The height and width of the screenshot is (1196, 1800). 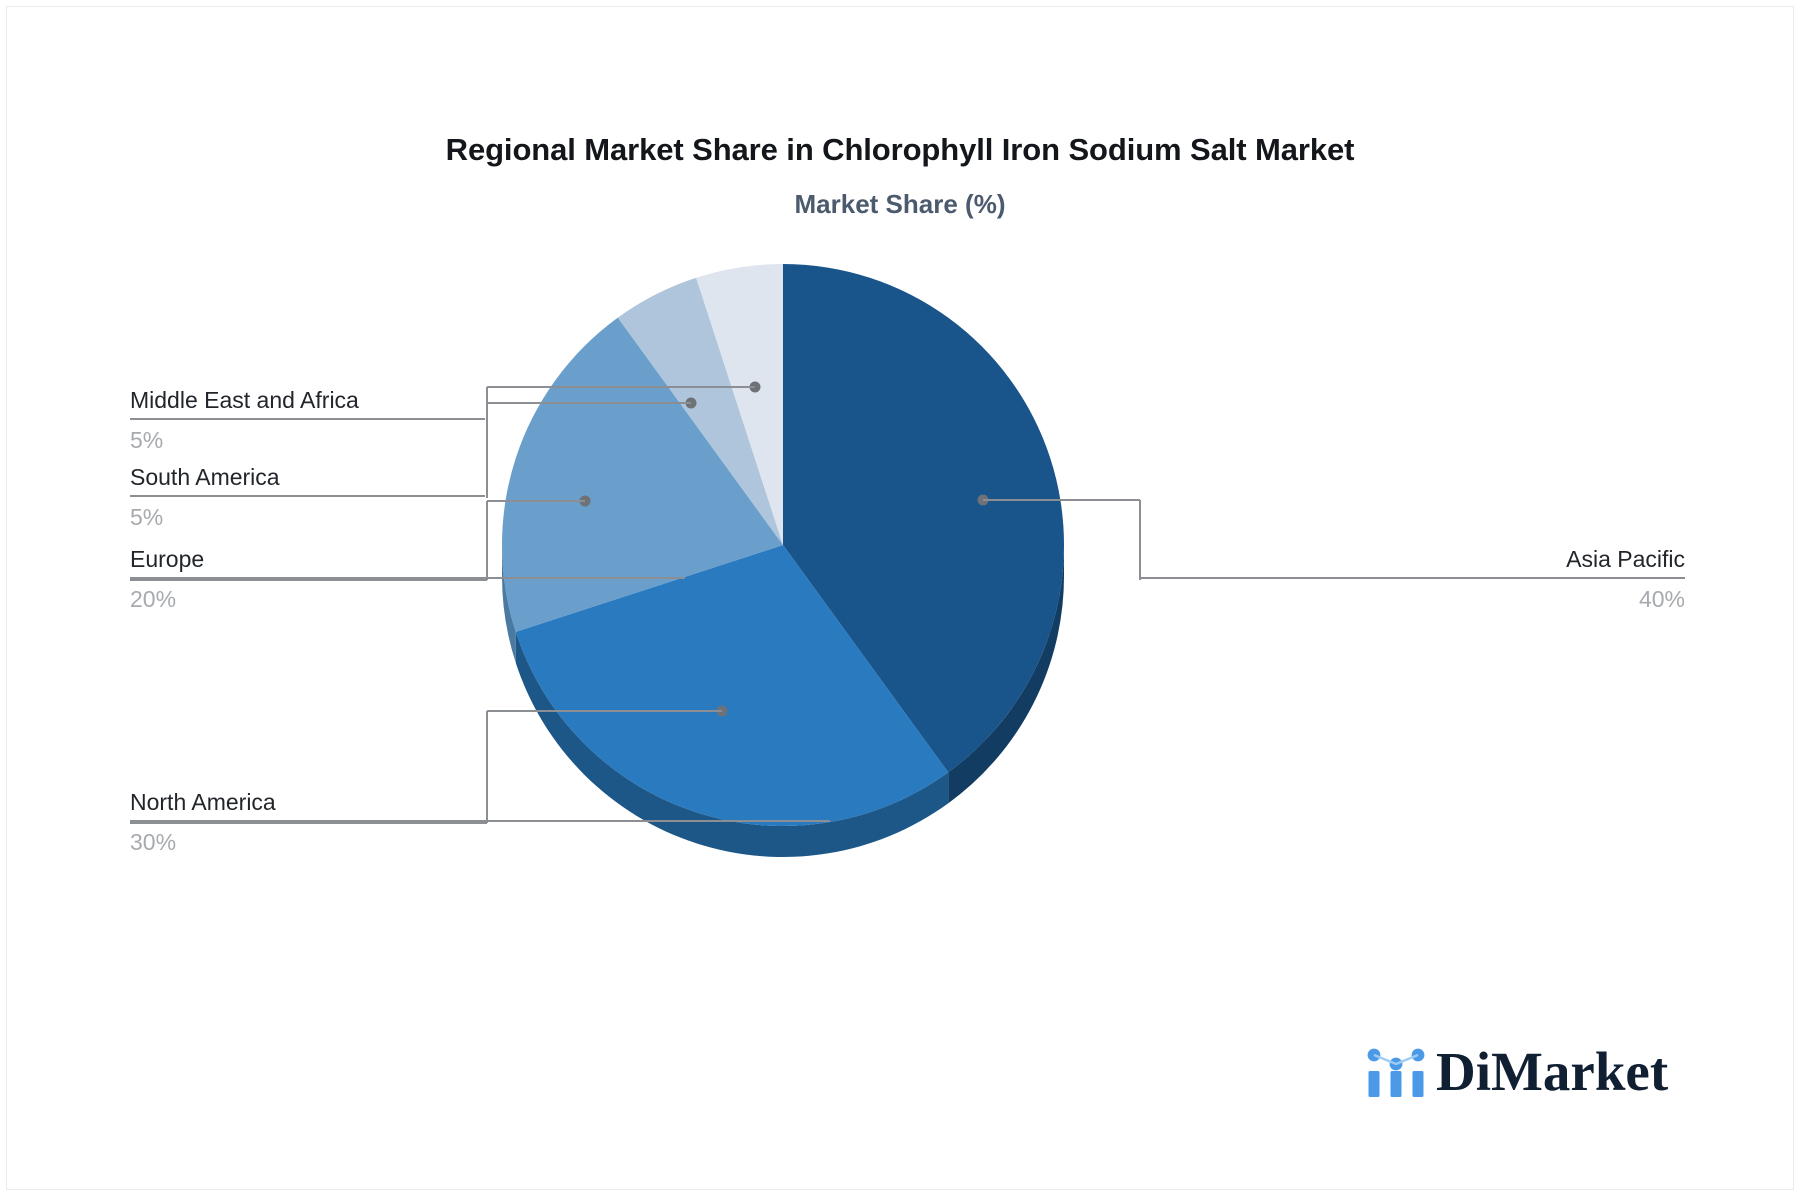 I want to click on callout-europe: Europe 20%, so click(x=407, y=579).